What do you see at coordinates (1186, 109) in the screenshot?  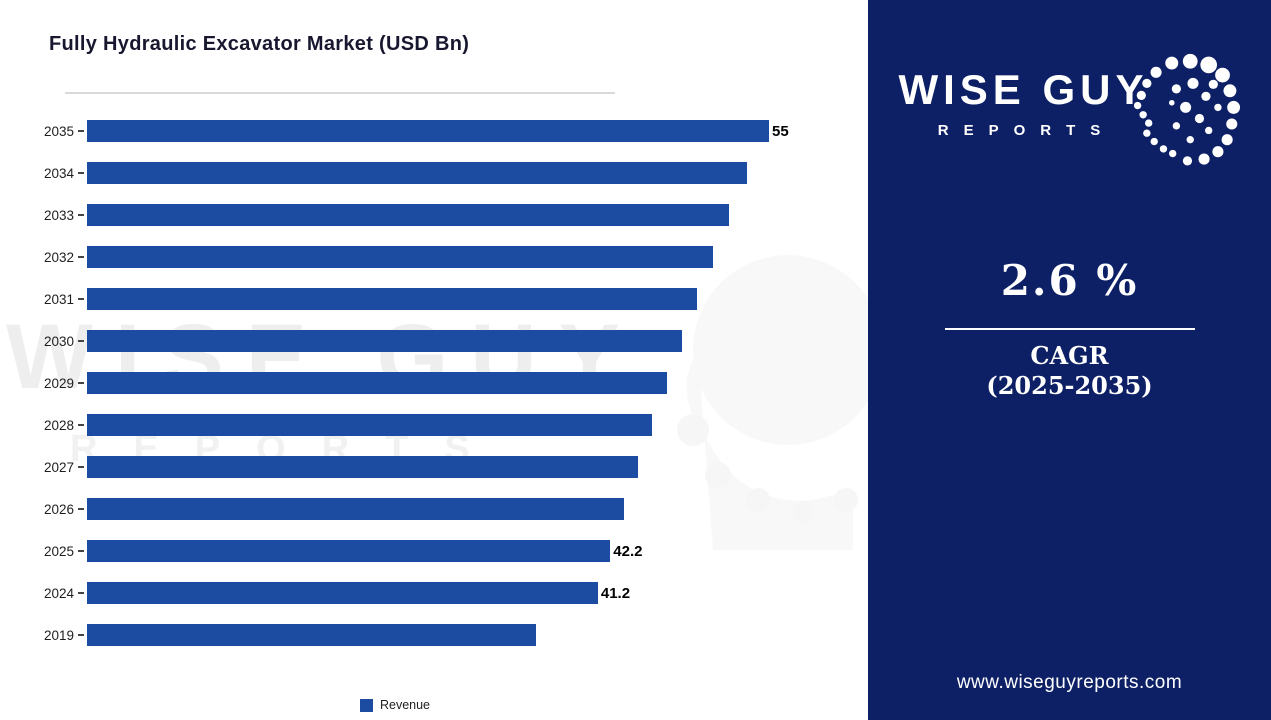 I see `dotted-head-logo-icon` at bounding box center [1186, 109].